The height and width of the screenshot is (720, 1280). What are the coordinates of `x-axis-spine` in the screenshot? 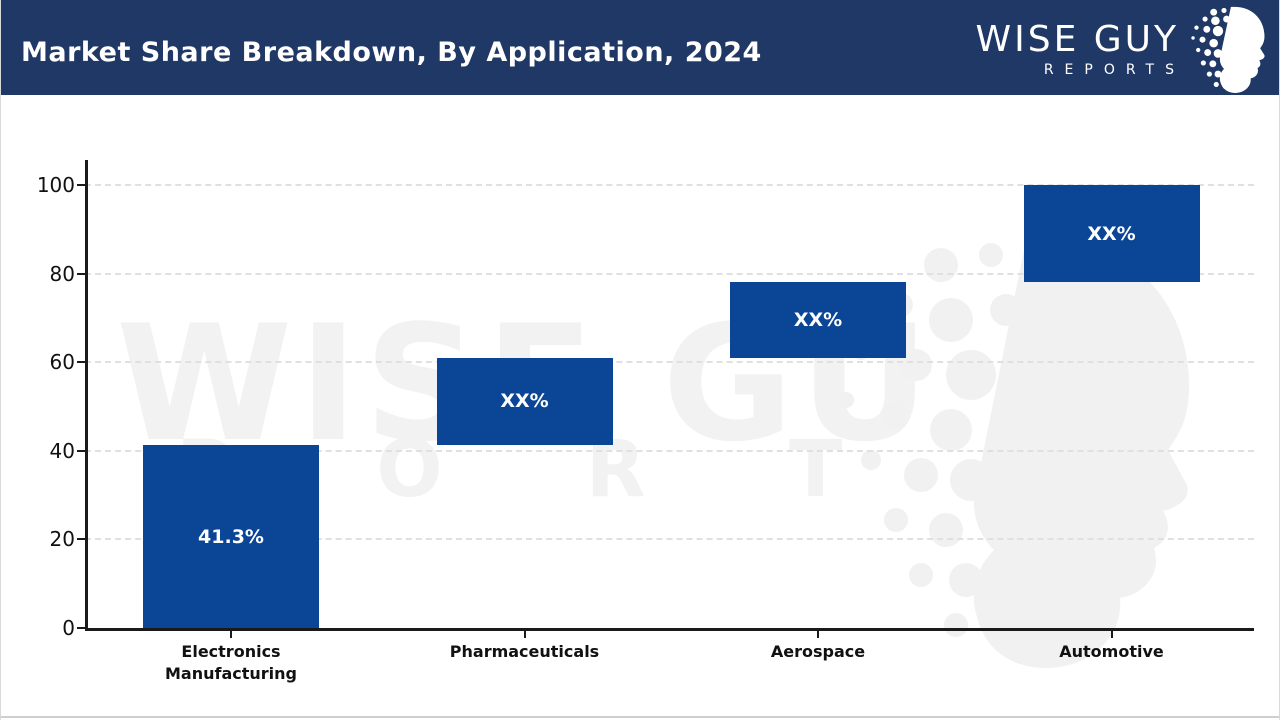 It's located at (669, 629).